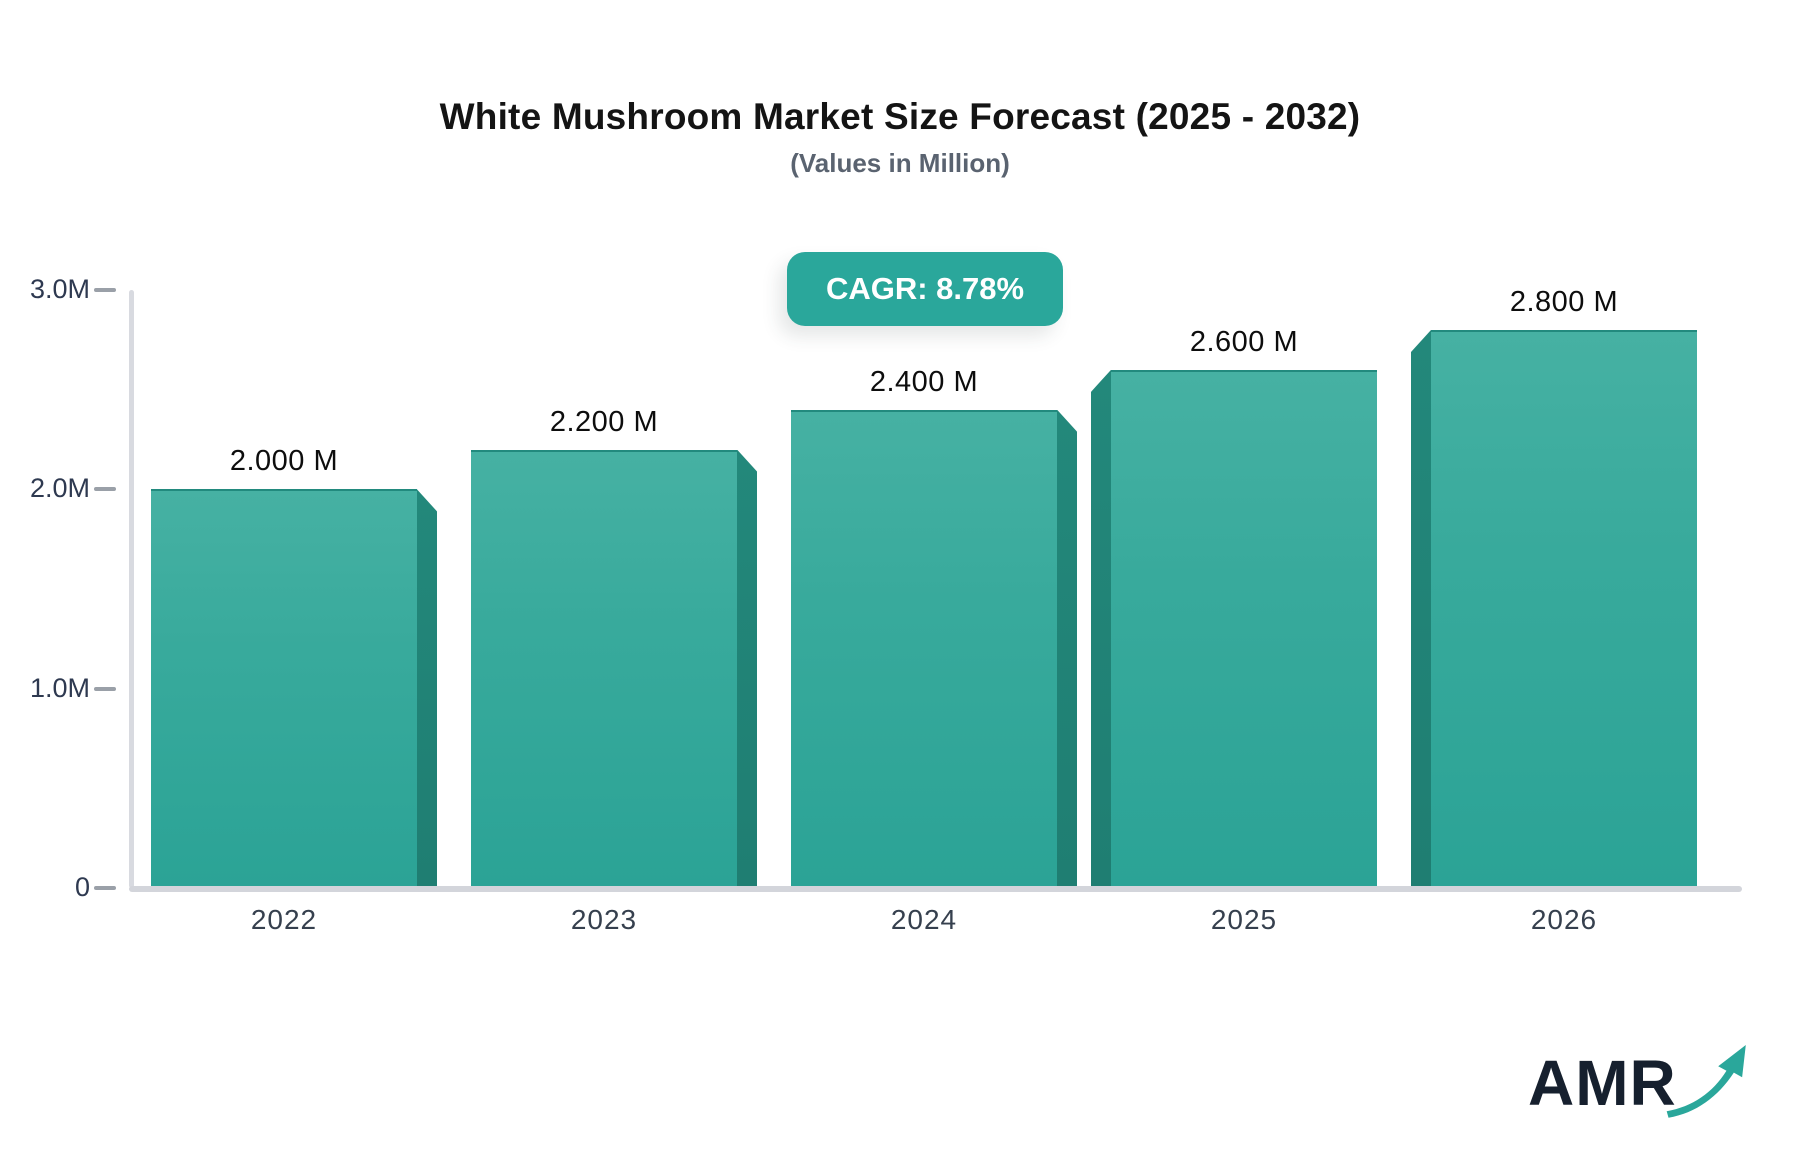 The height and width of the screenshot is (1156, 1800). I want to click on bar-side-shadow-2025, so click(1101, 627).